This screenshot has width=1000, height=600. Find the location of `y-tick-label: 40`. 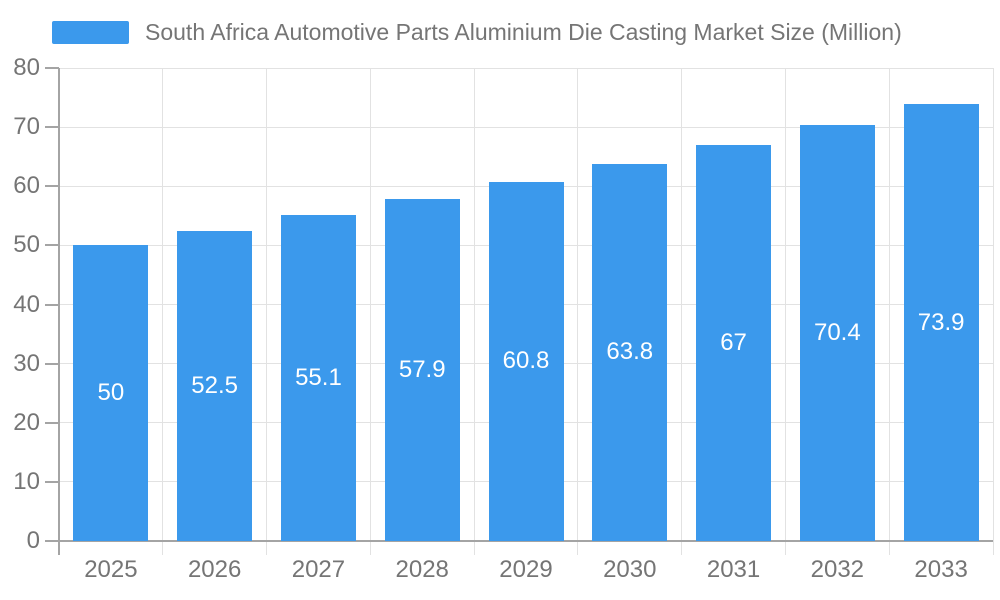

y-tick-label: 40 is located at coordinates (26, 304).